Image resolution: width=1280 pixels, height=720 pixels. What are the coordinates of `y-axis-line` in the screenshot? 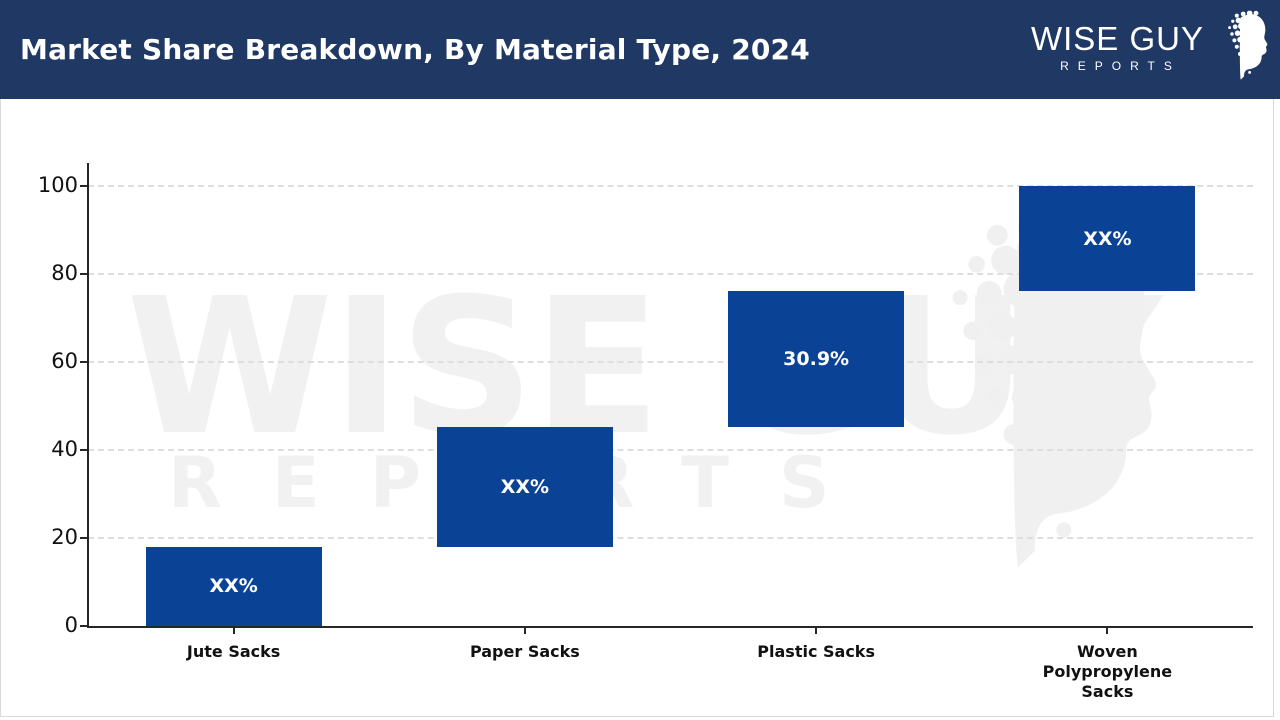 It's located at (88, 395).